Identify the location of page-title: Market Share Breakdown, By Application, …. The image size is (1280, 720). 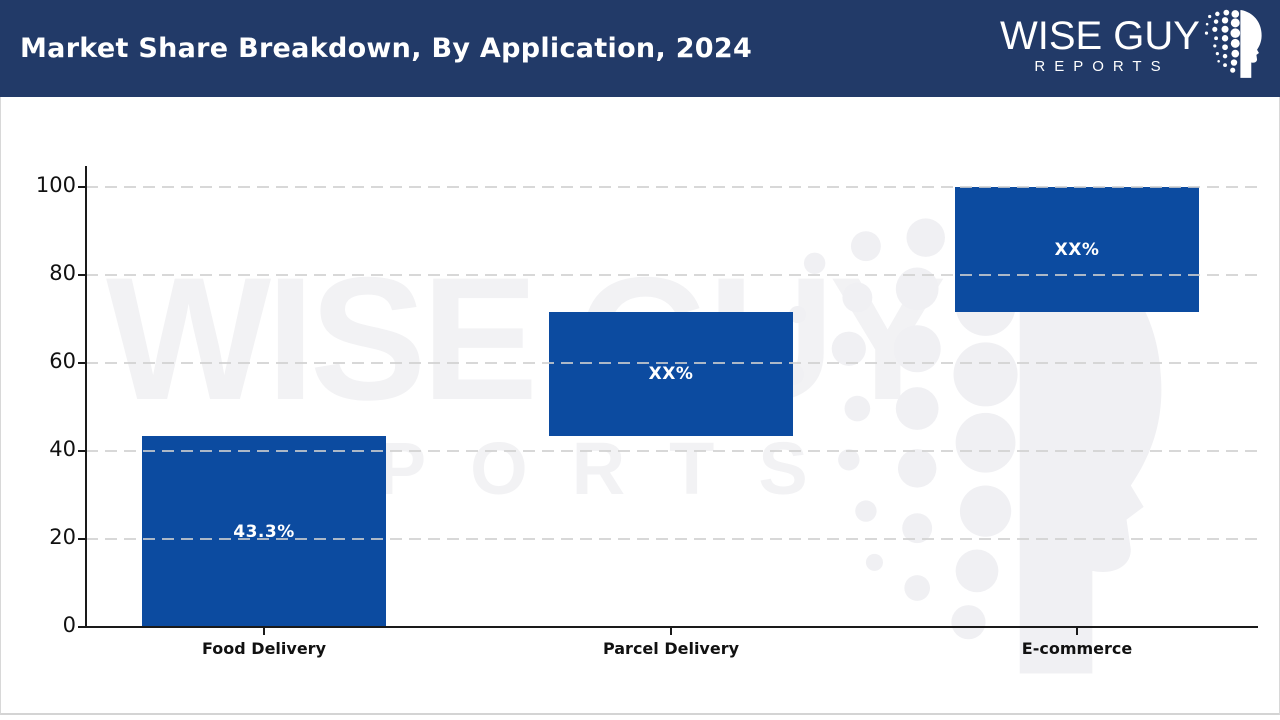
(386, 48).